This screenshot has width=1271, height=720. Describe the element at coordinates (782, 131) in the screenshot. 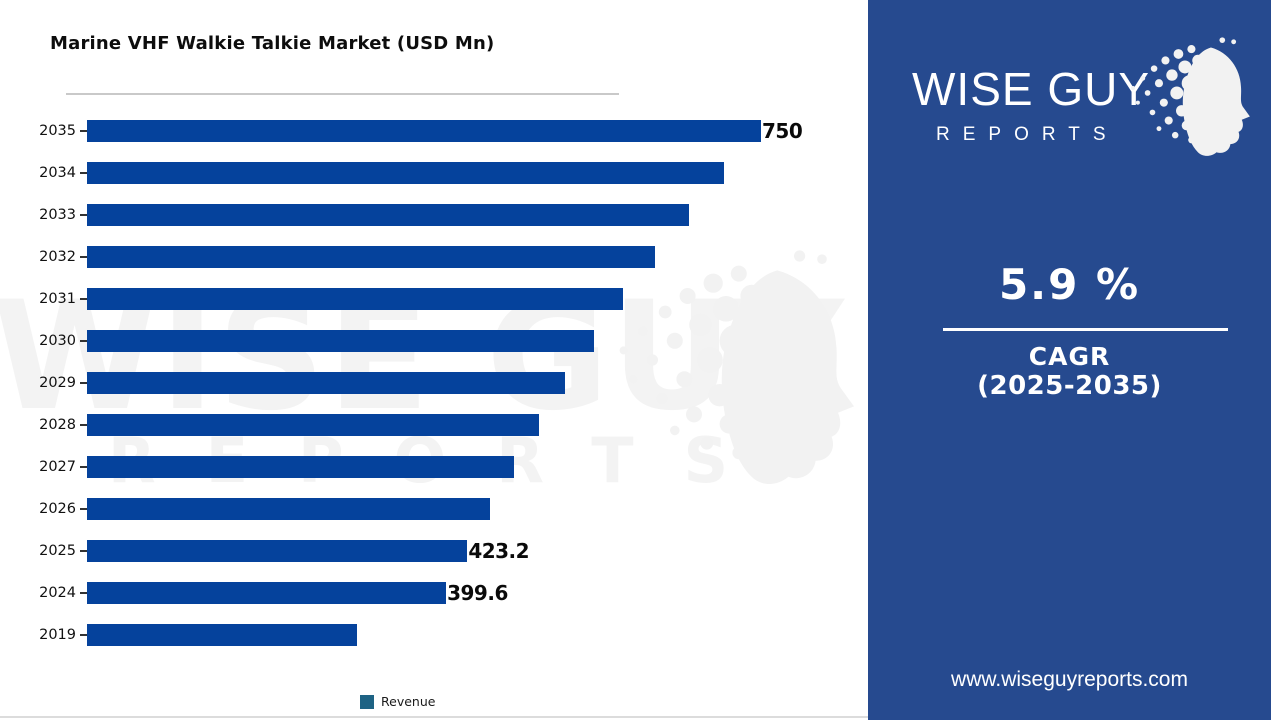

I see `value-label: 750` at that location.